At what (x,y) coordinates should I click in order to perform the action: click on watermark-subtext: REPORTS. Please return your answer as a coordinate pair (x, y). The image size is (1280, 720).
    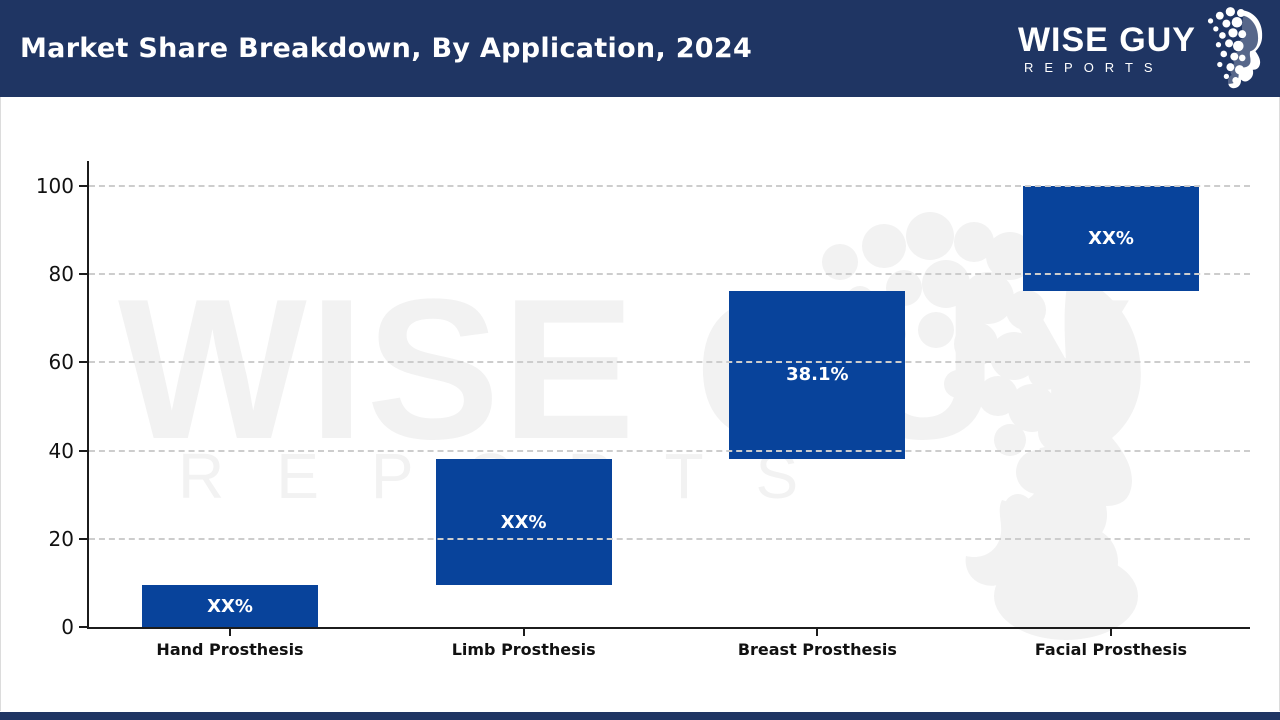
    Looking at the image, I should click on (514, 476).